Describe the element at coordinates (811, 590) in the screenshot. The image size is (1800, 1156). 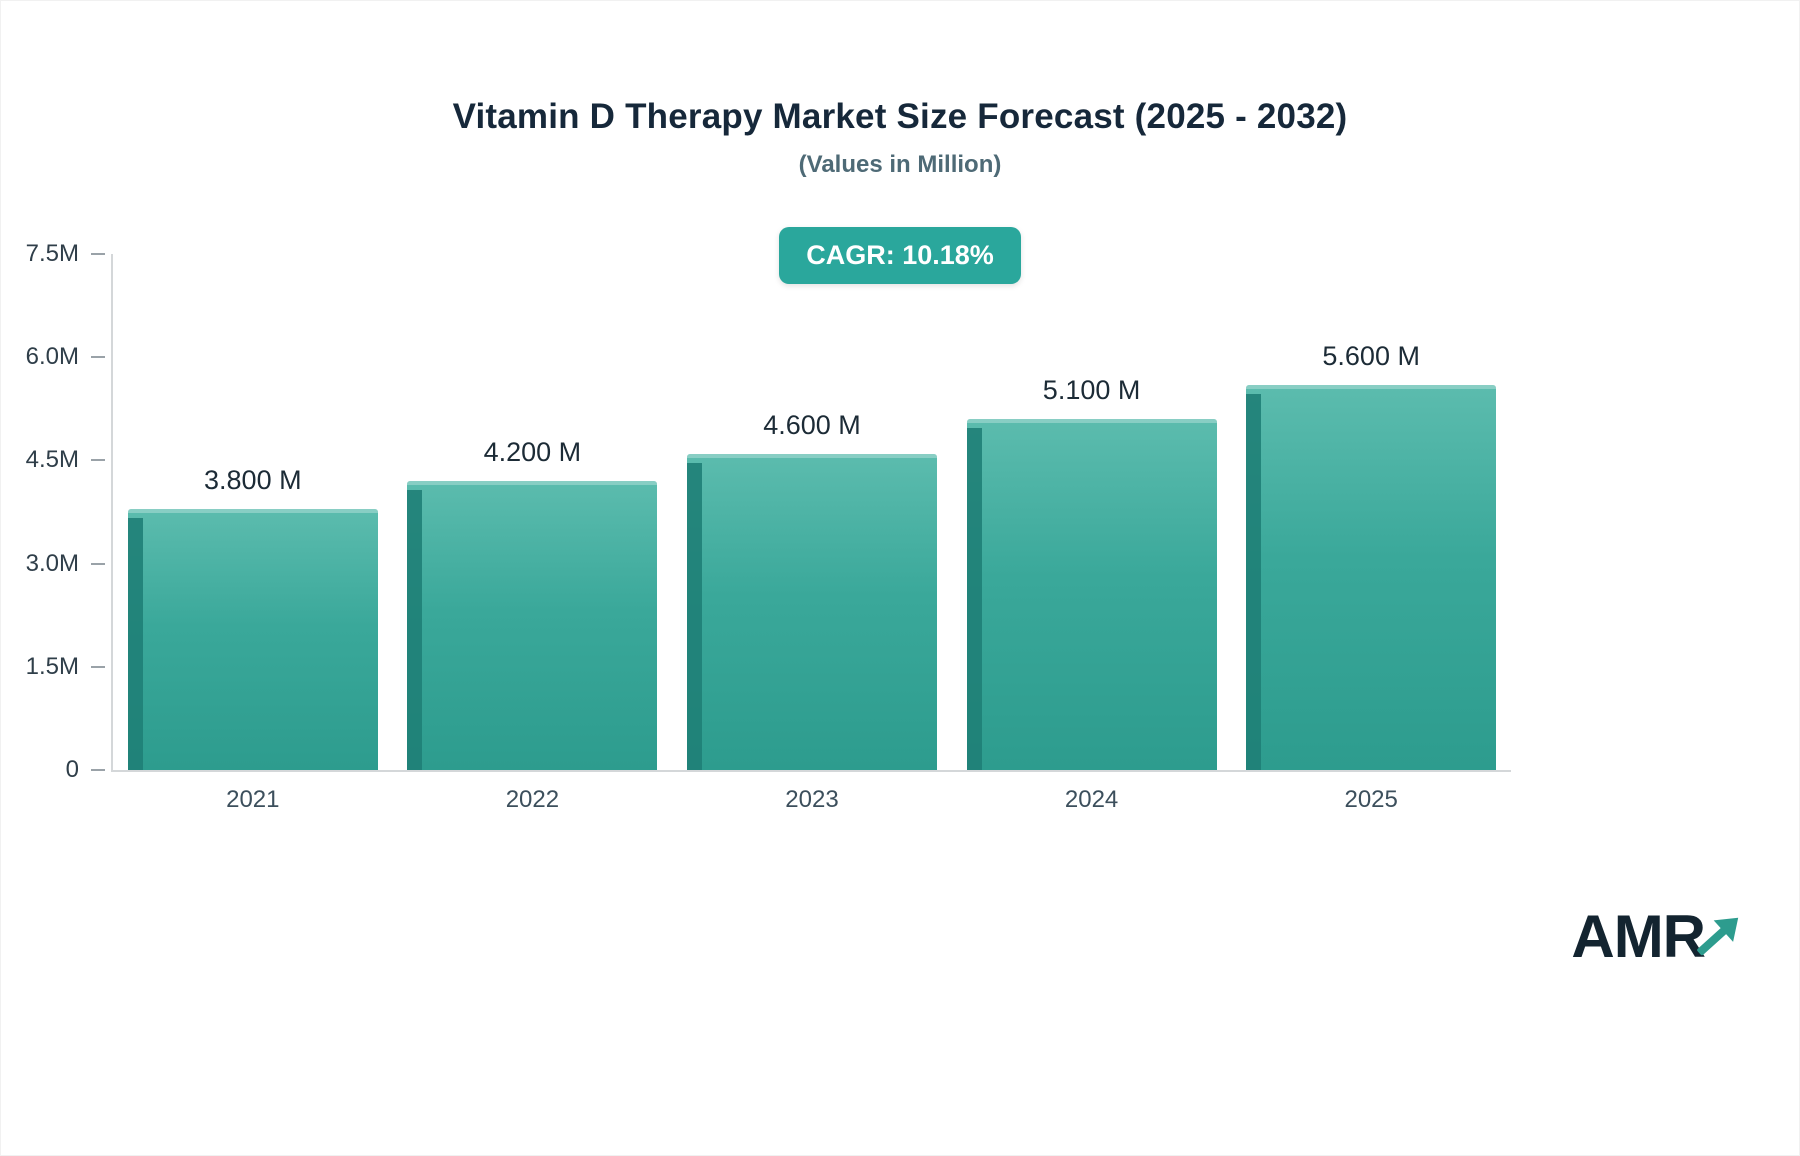
I see `bar-2023: 4.600 M` at that location.